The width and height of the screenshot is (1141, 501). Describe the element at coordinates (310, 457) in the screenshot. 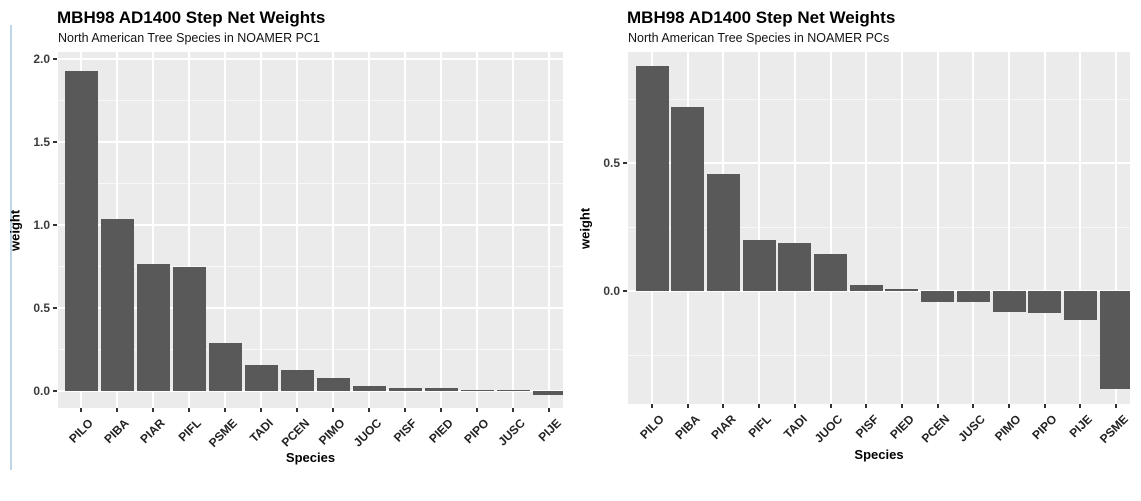

I see `x-axis-title: Species` at that location.